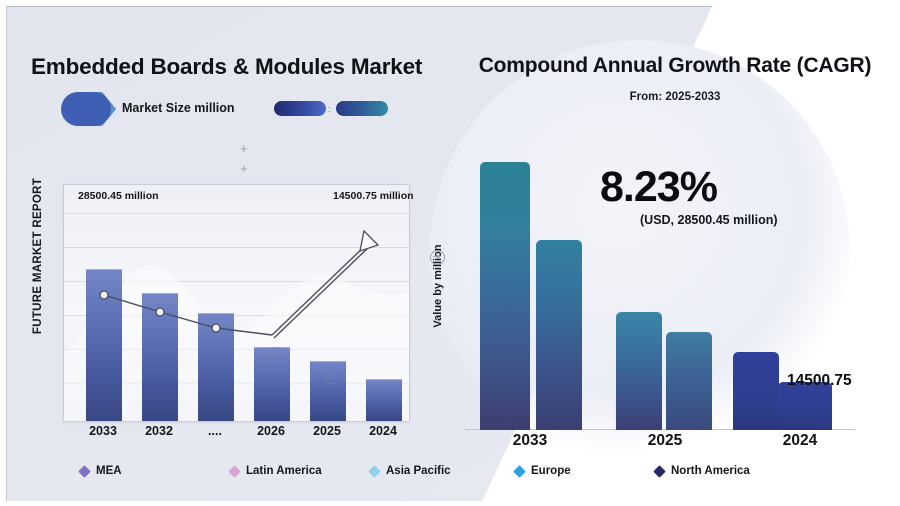 The width and height of the screenshot is (900, 506). What do you see at coordinates (659, 187) in the screenshot?
I see `cagr-value: 8.23%` at bounding box center [659, 187].